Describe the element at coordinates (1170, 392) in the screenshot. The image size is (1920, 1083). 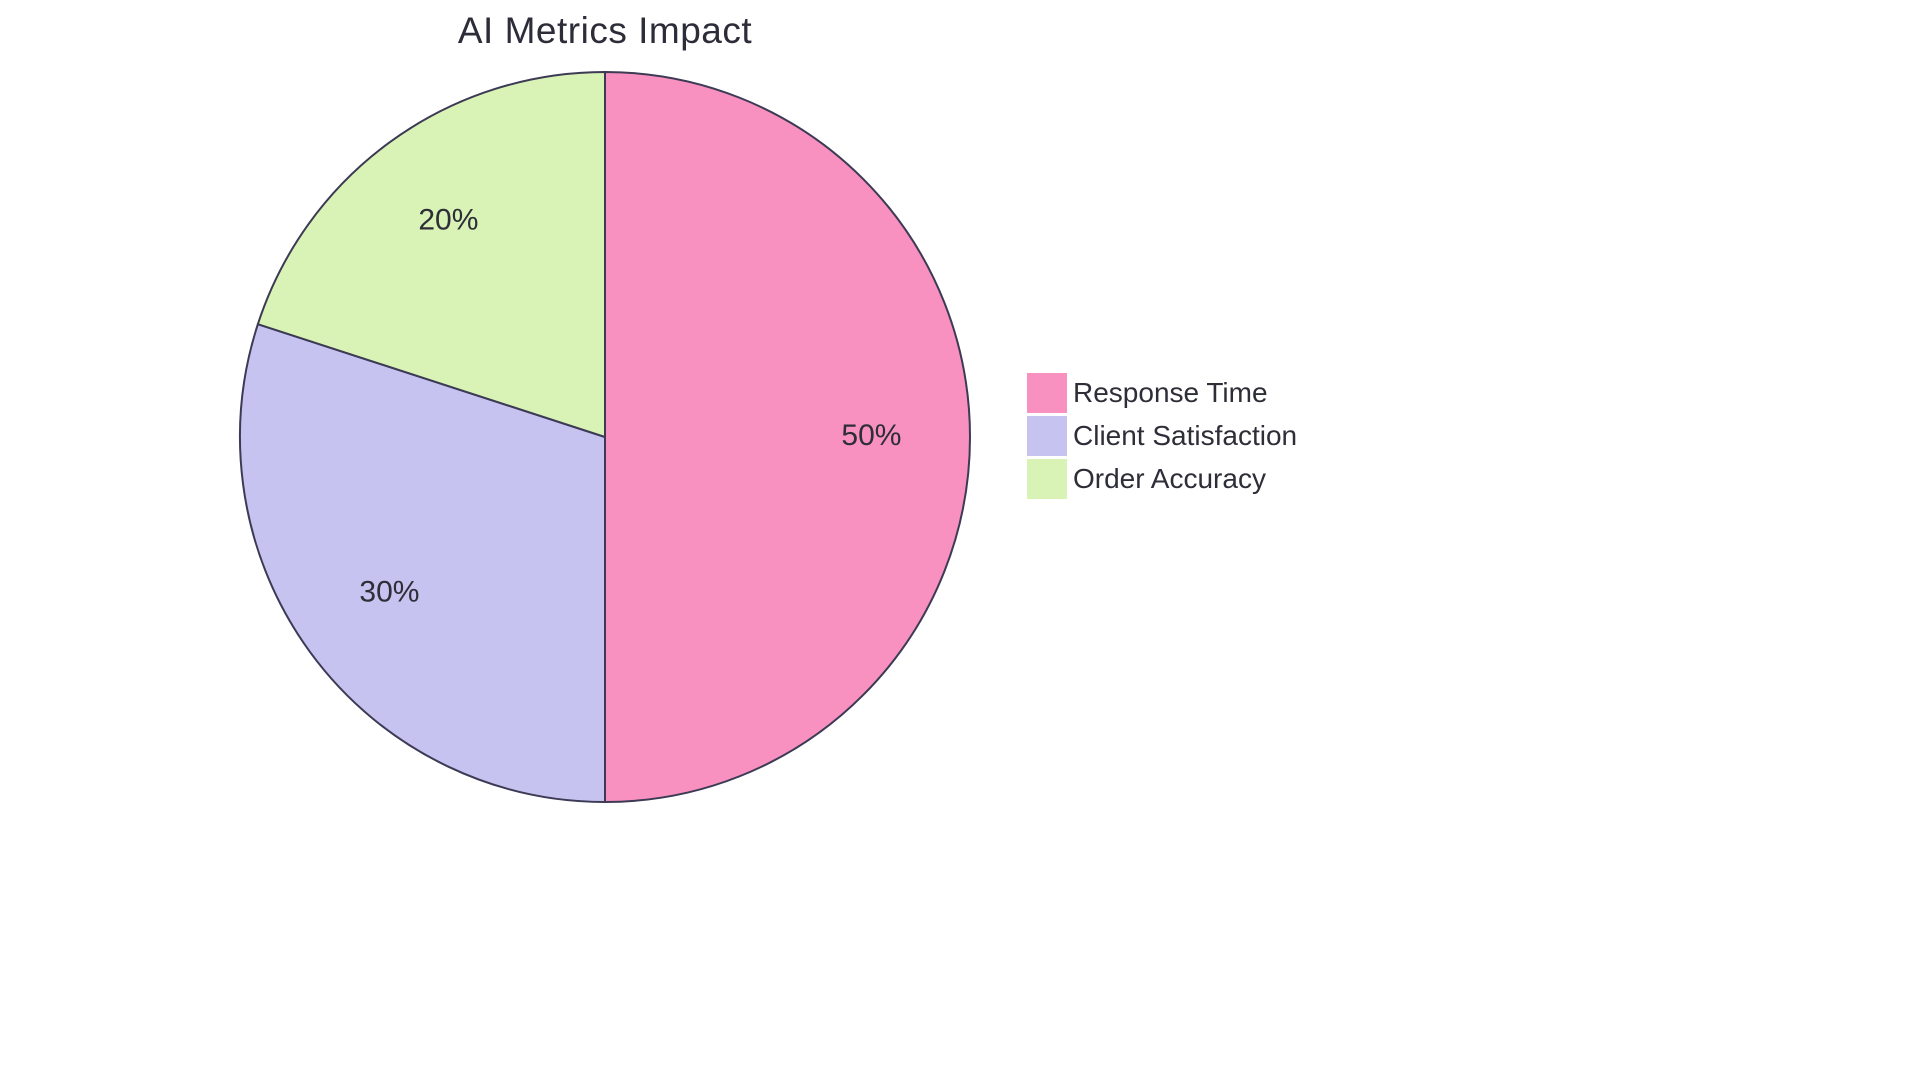
I see `legend-label-response-time: Response Time` at that location.